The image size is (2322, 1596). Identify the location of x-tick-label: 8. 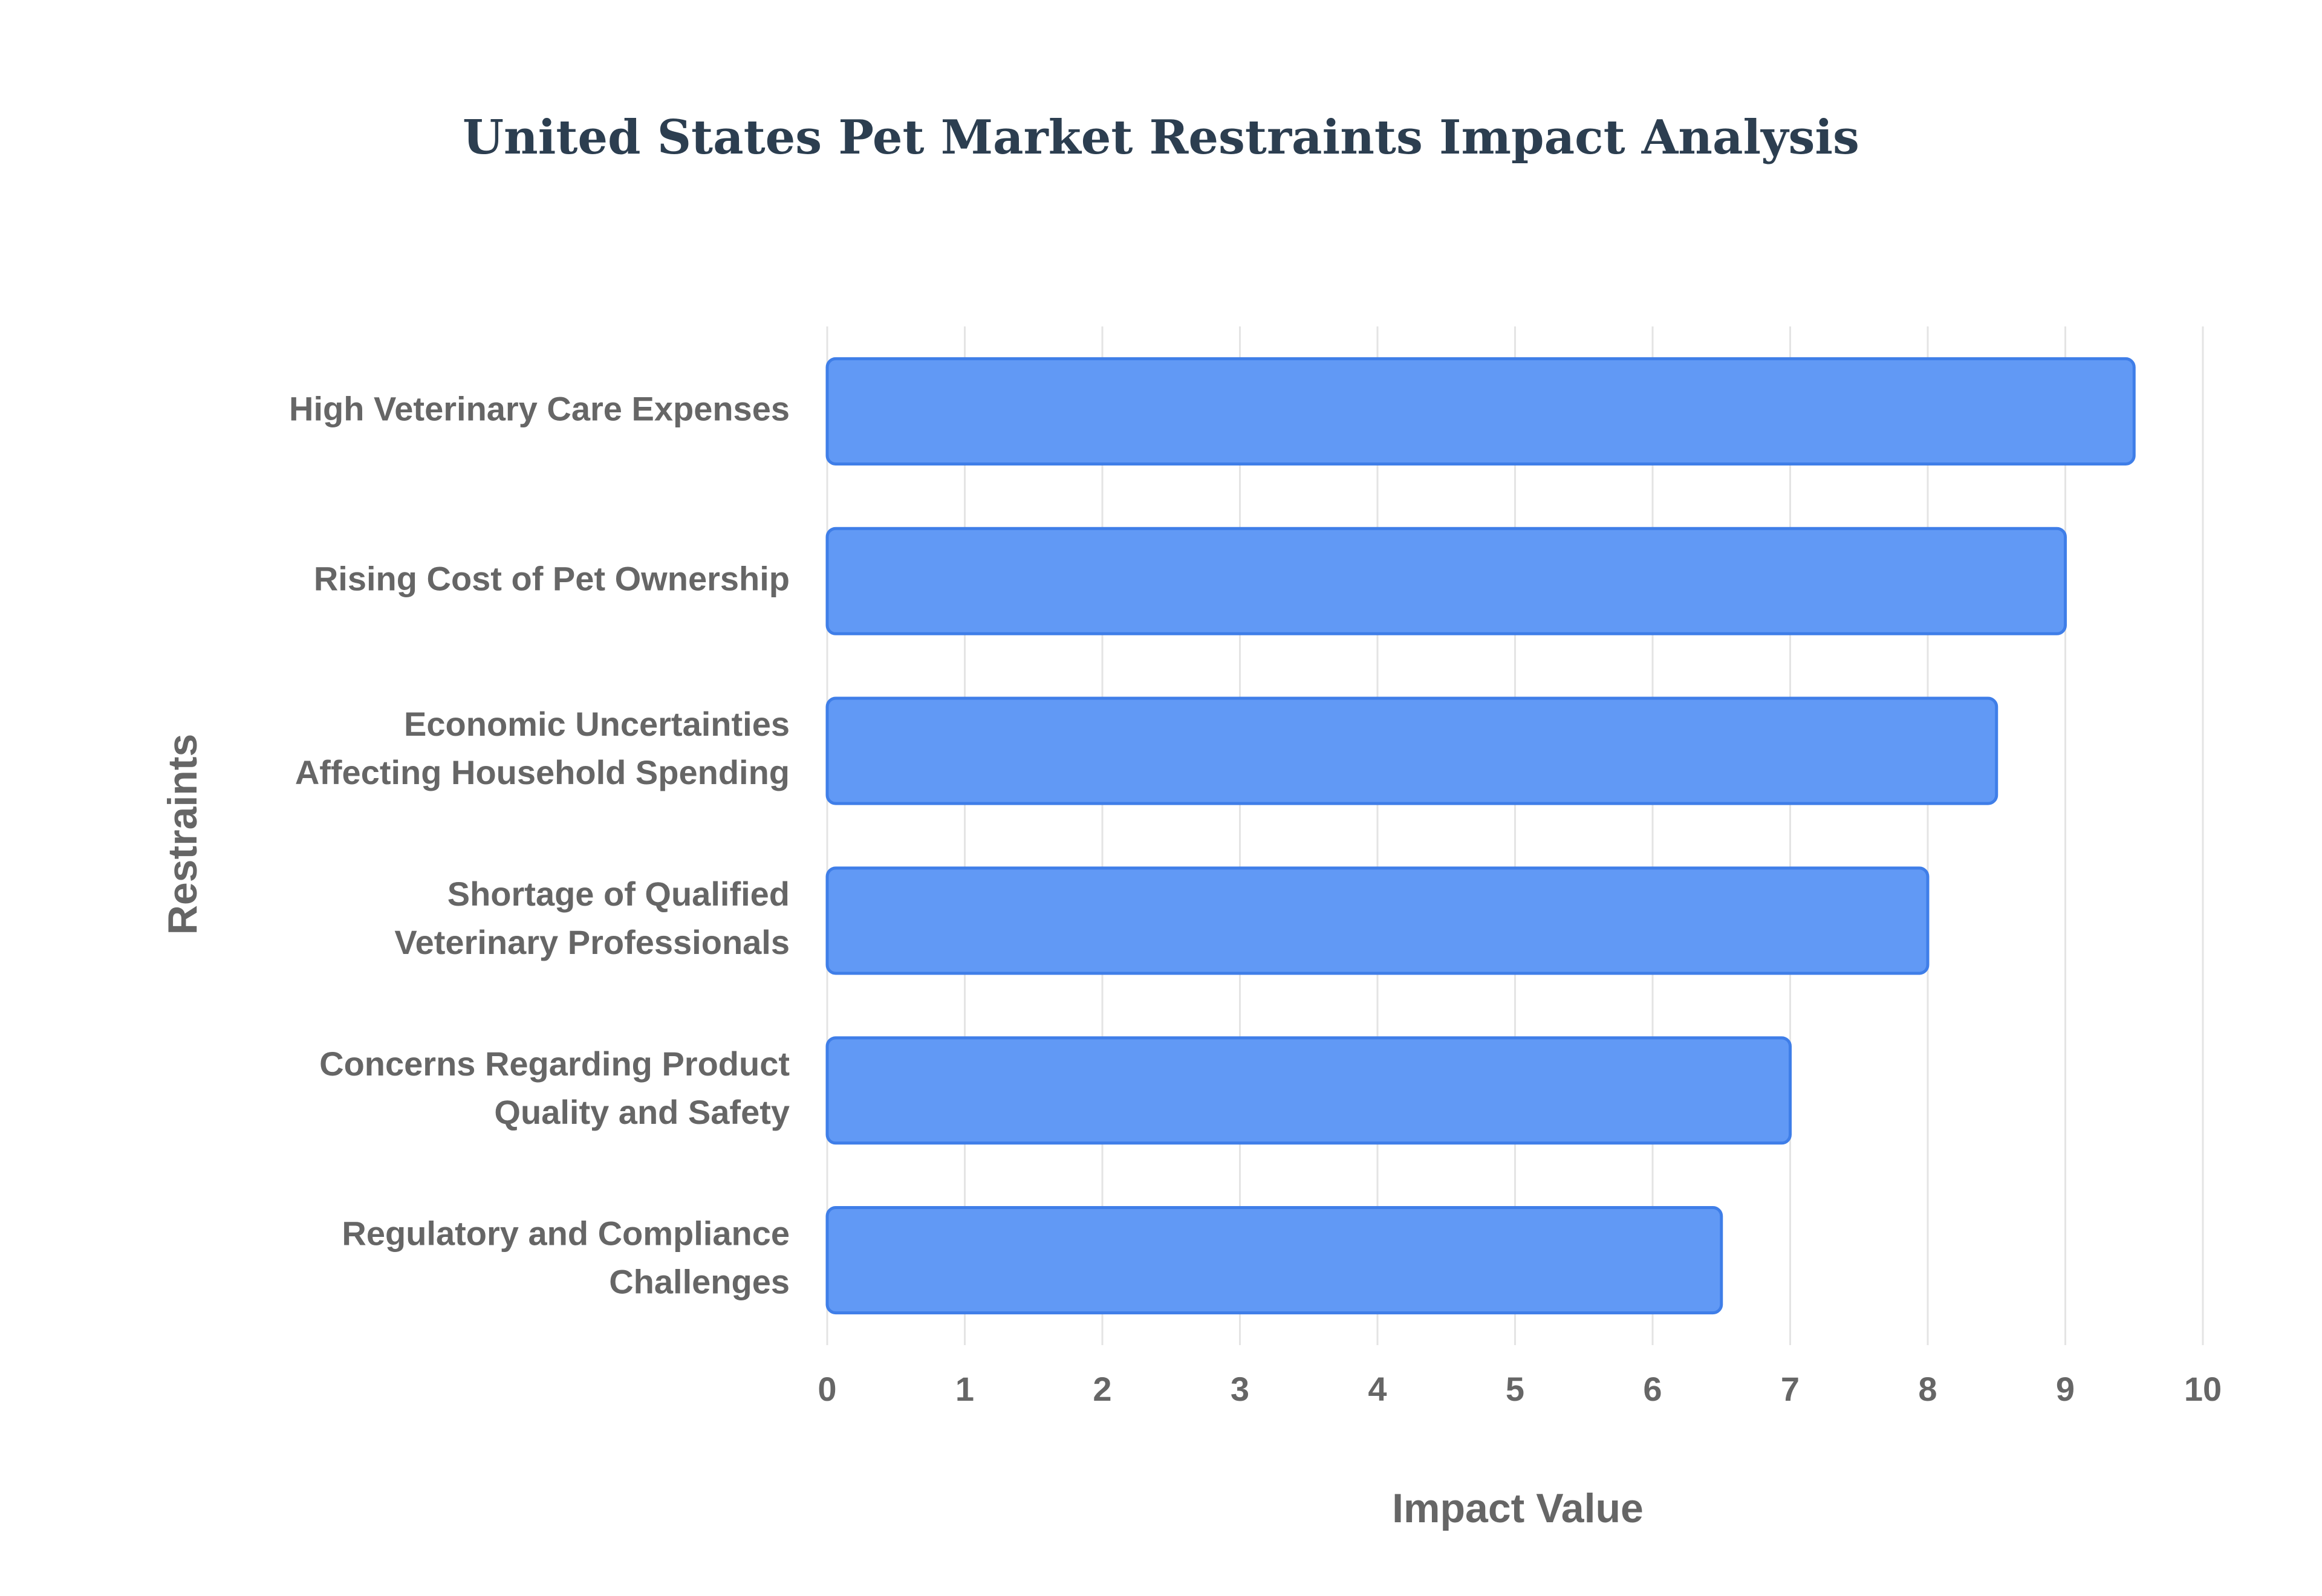
(1927, 1389).